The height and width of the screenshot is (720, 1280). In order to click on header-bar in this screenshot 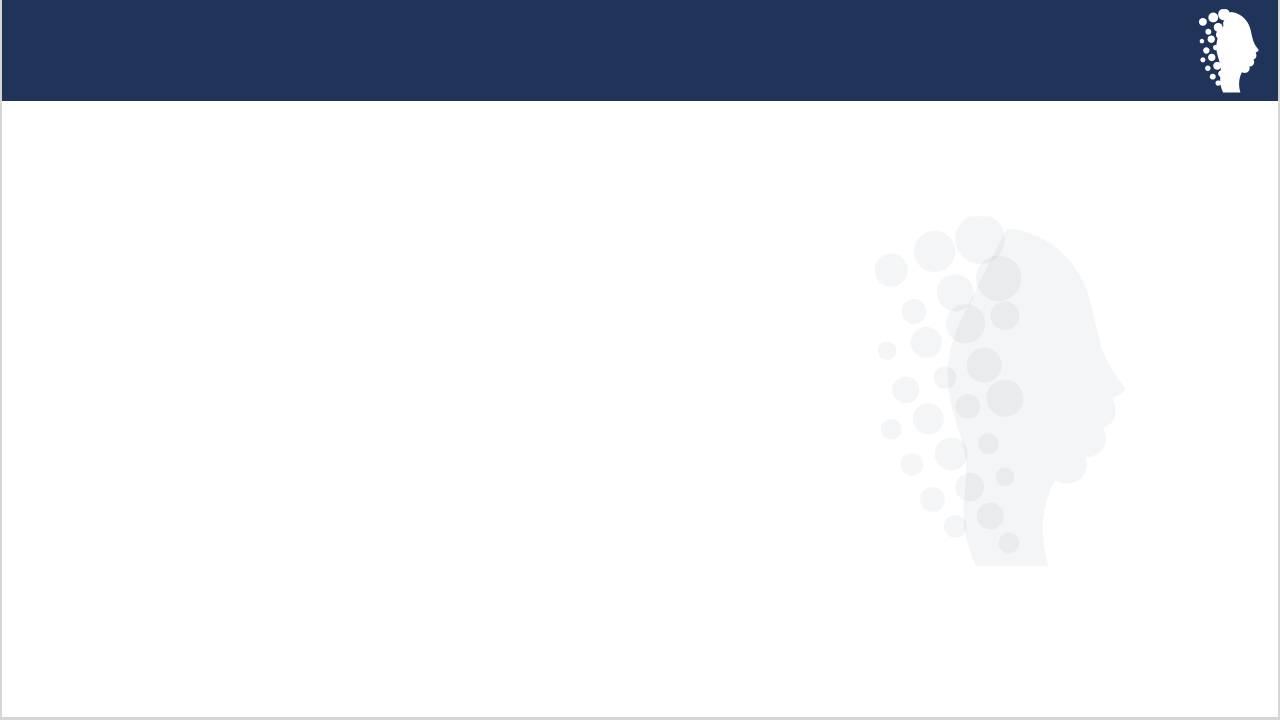, I will do `click(640, 50)`.